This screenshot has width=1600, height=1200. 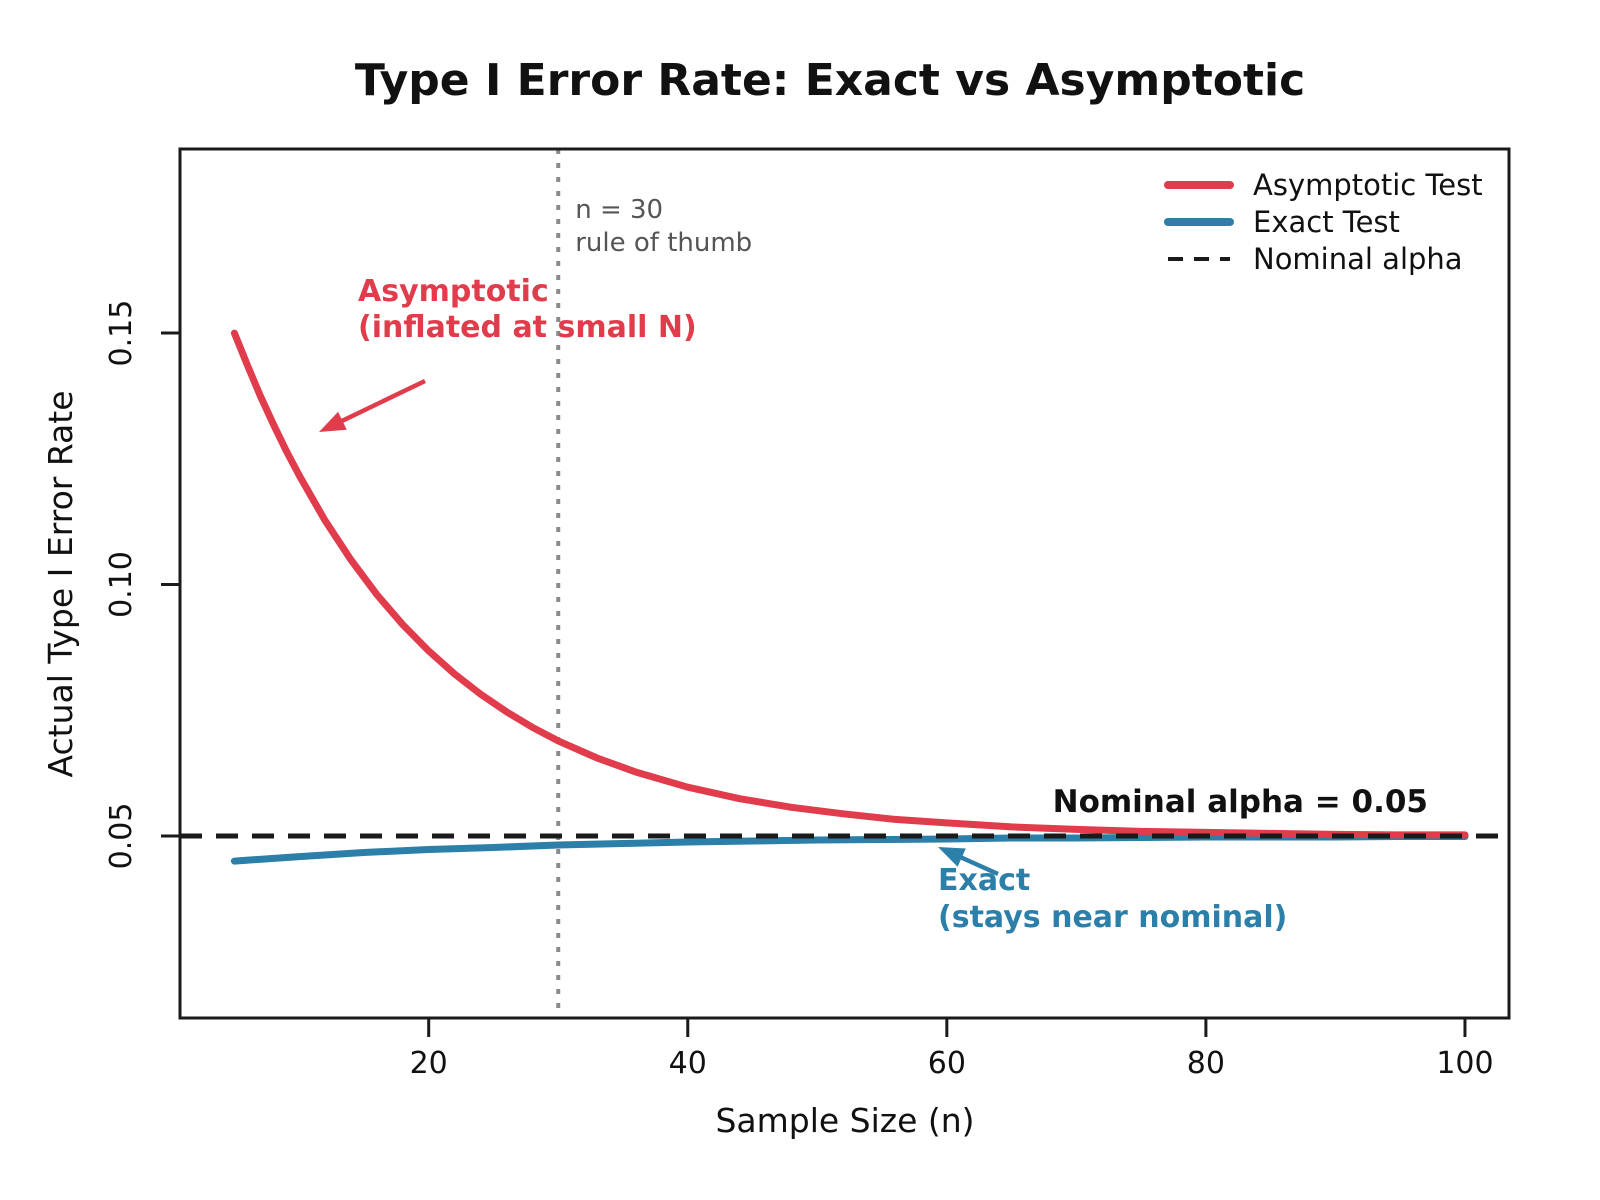 I want to click on n30-note-line1: n = 30, so click(x=619, y=210).